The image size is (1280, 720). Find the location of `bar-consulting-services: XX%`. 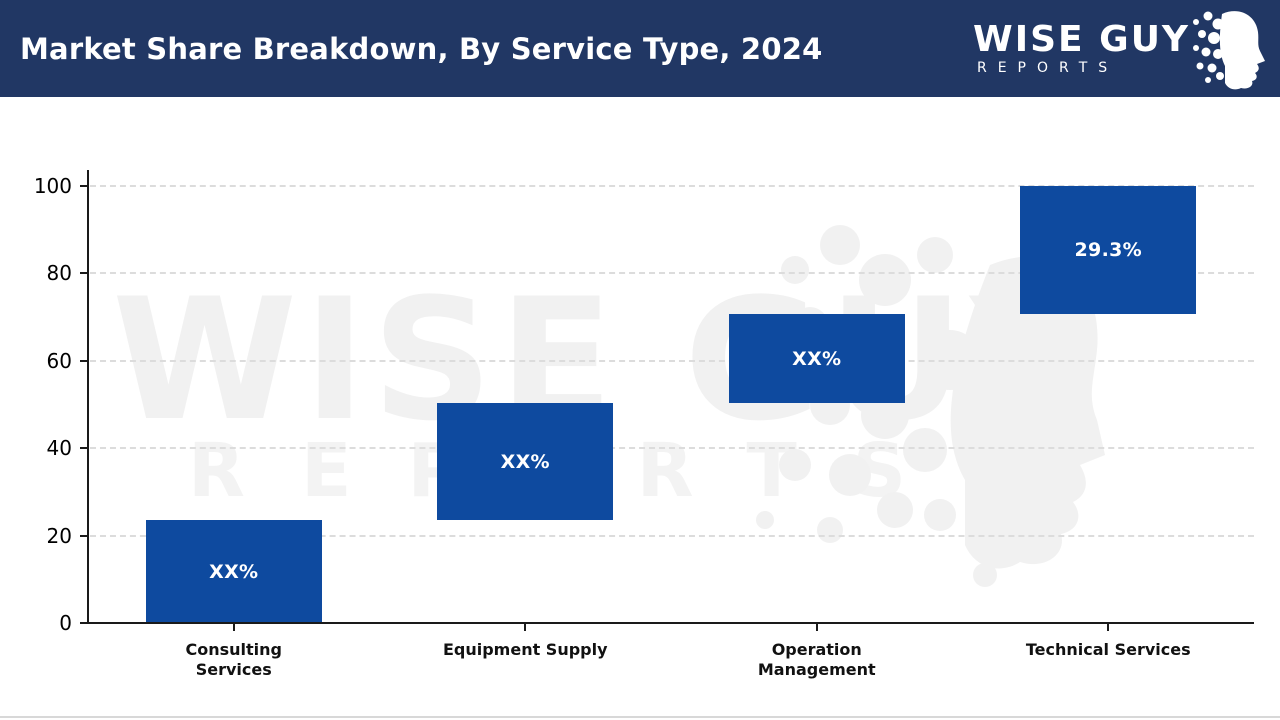

bar-consulting-services: XX% is located at coordinates (233, 571).